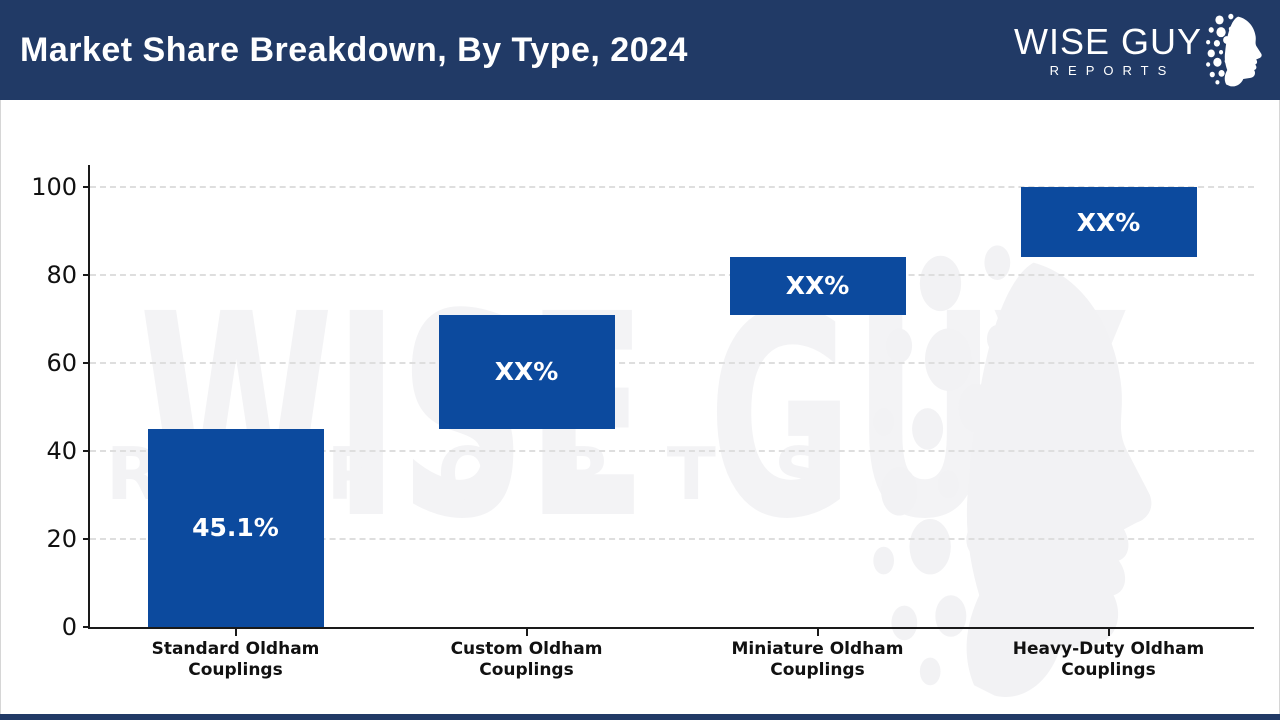  I want to click on y-axis-line, so click(89, 397).